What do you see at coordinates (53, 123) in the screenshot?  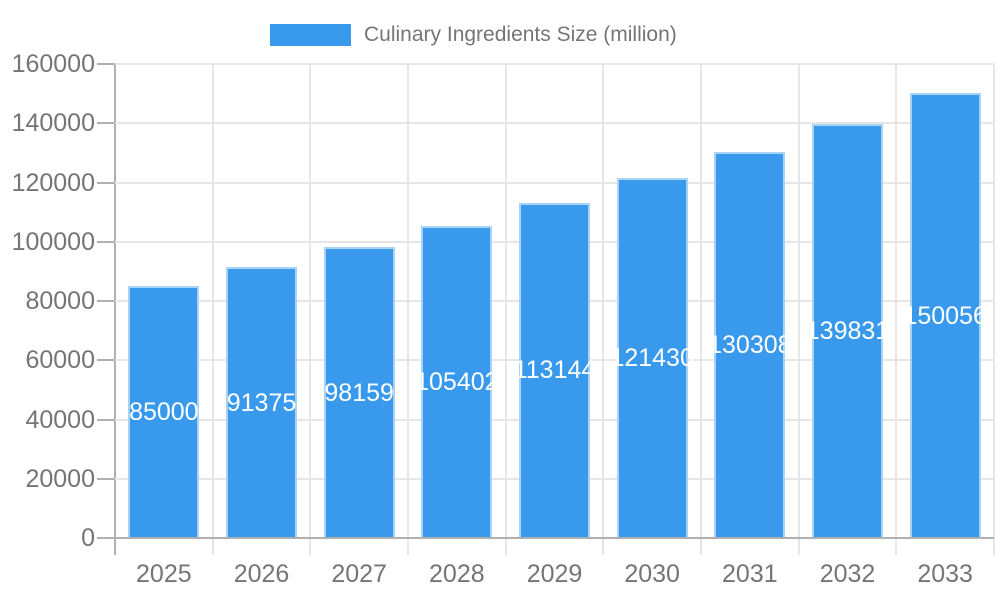 I see `y-tick-label: 140000` at bounding box center [53, 123].